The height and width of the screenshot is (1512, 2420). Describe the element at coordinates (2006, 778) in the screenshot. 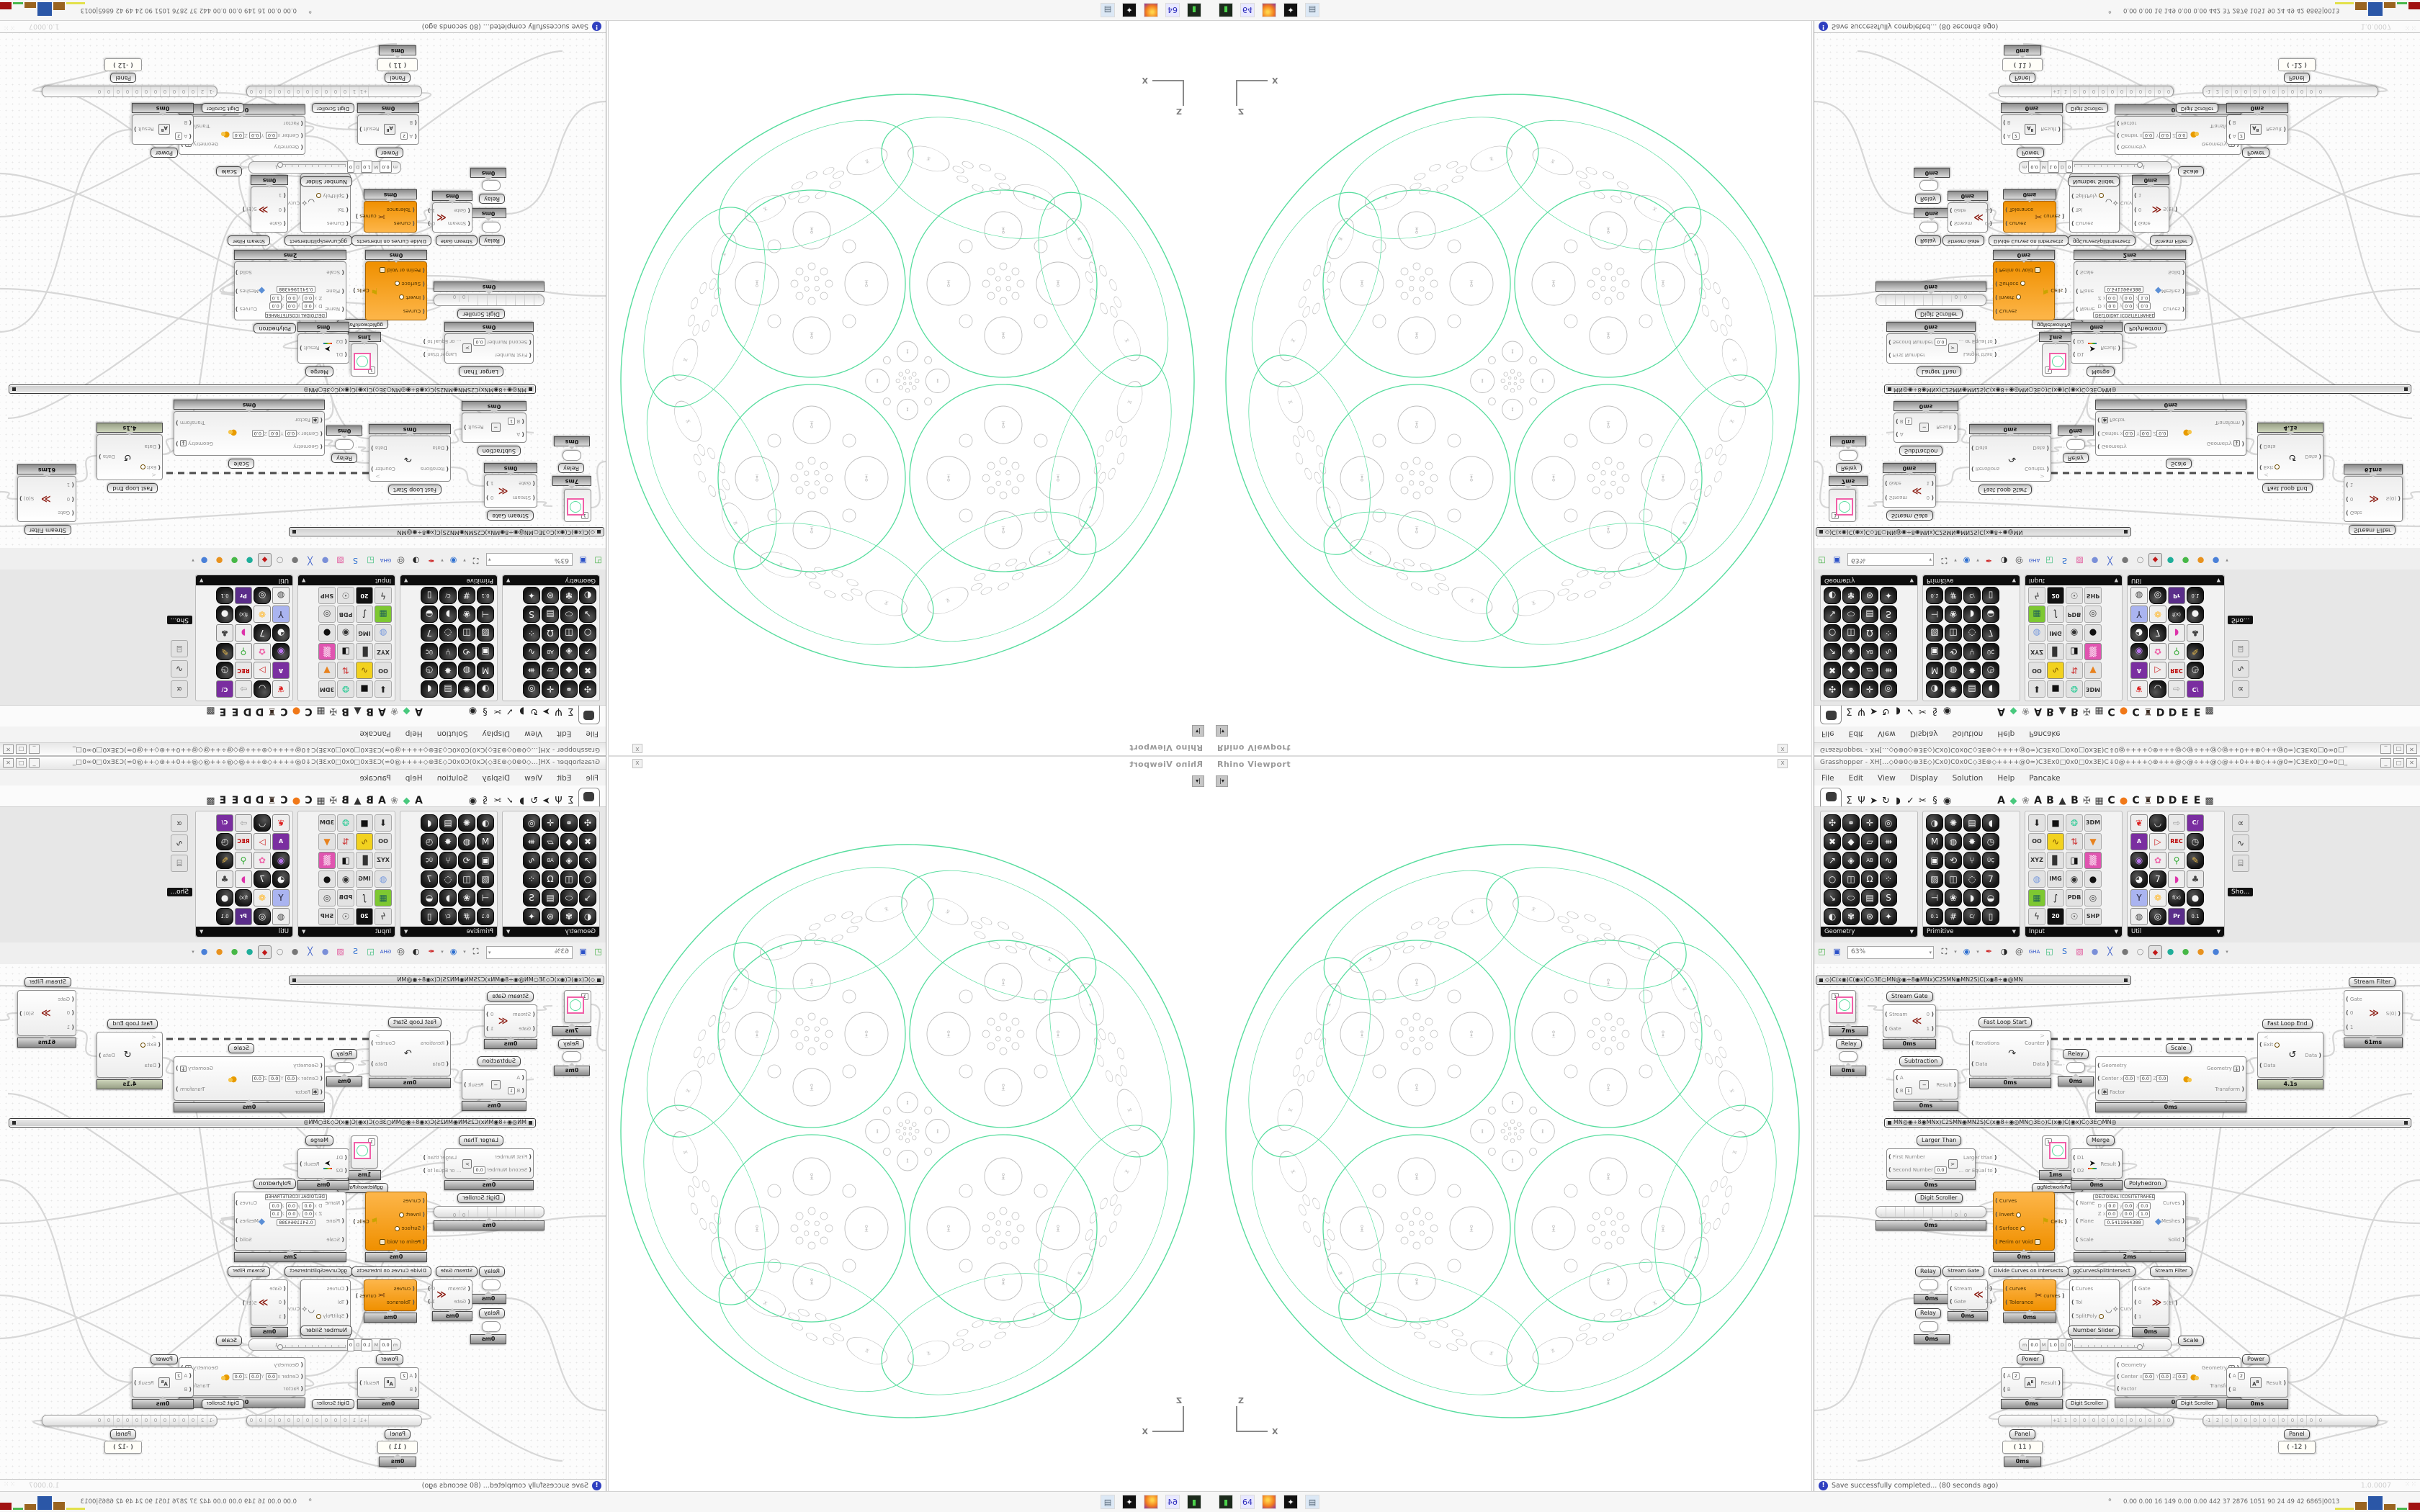

I see `menu-help: Help` at that location.